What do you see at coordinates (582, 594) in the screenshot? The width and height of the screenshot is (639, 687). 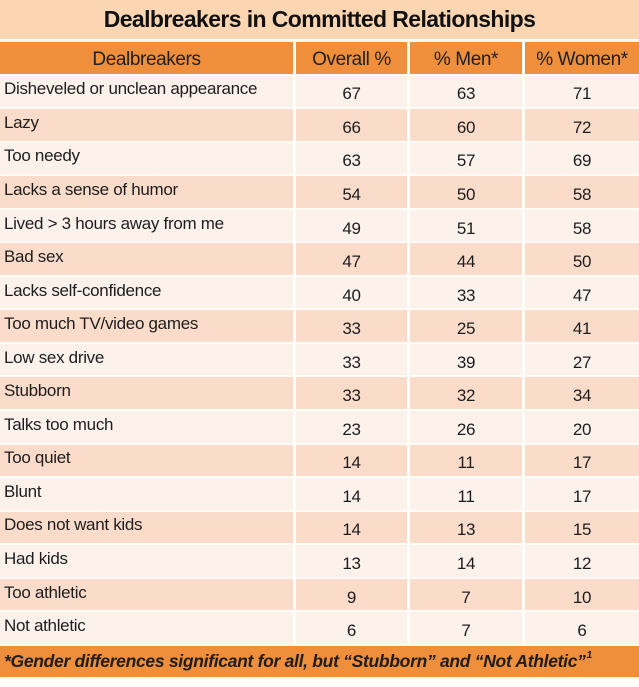 I see `row-value: 10` at bounding box center [582, 594].